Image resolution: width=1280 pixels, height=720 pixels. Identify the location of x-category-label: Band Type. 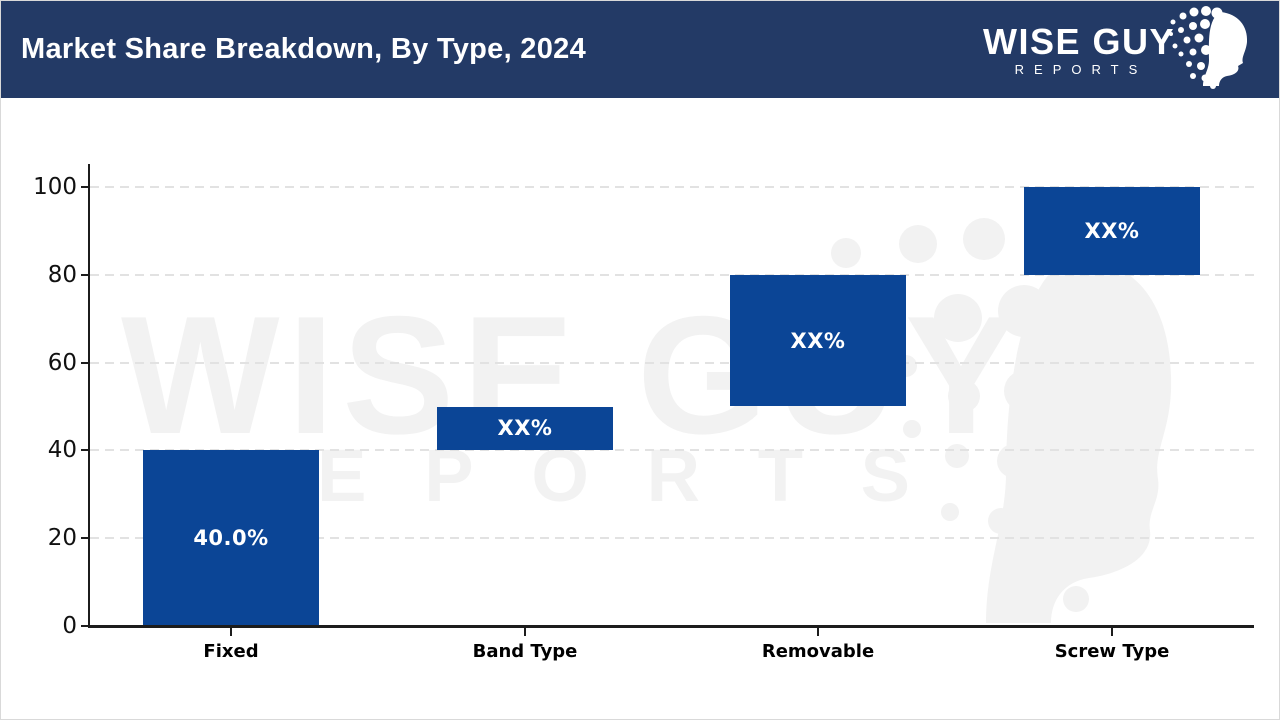
(525, 651).